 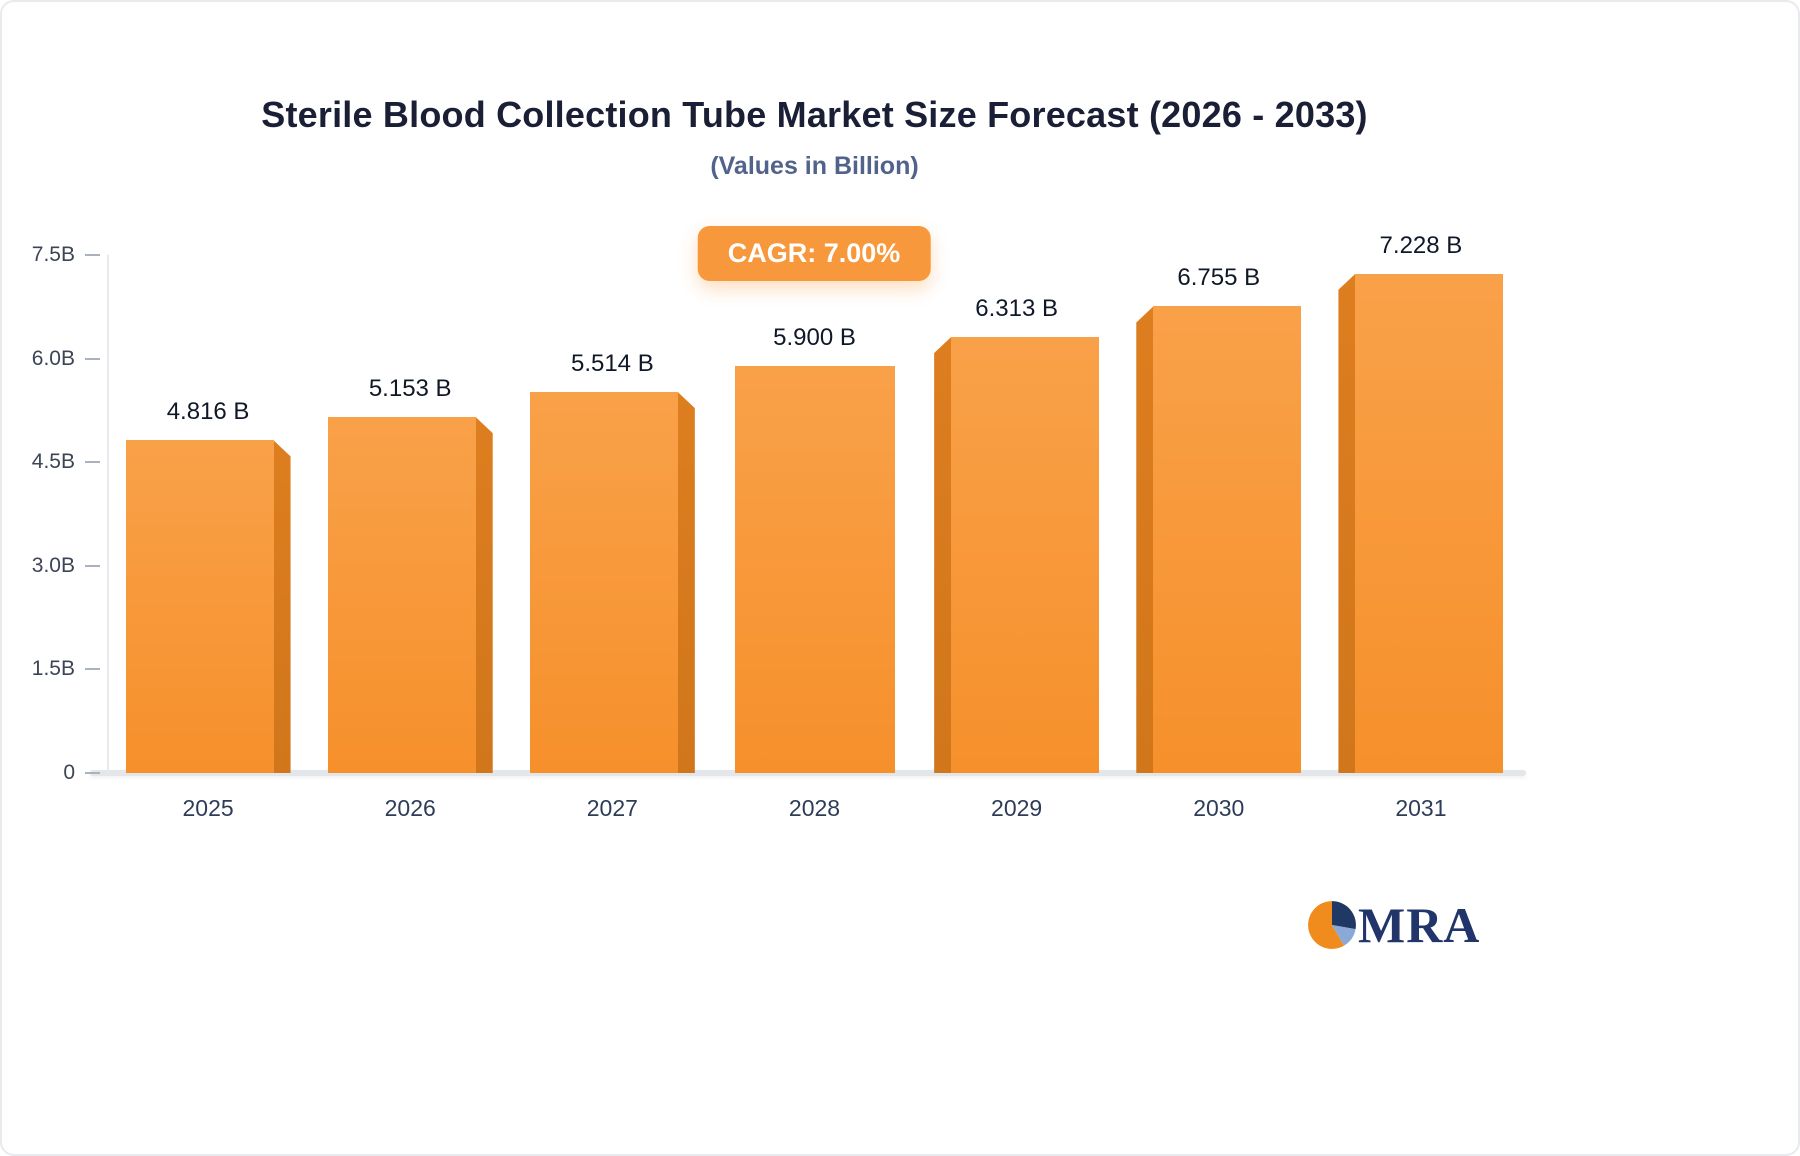 What do you see at coordinates (612, 364) in the screenshot?
I see `bar-value-label: 5.514 B` at bounding box center [612, 364].